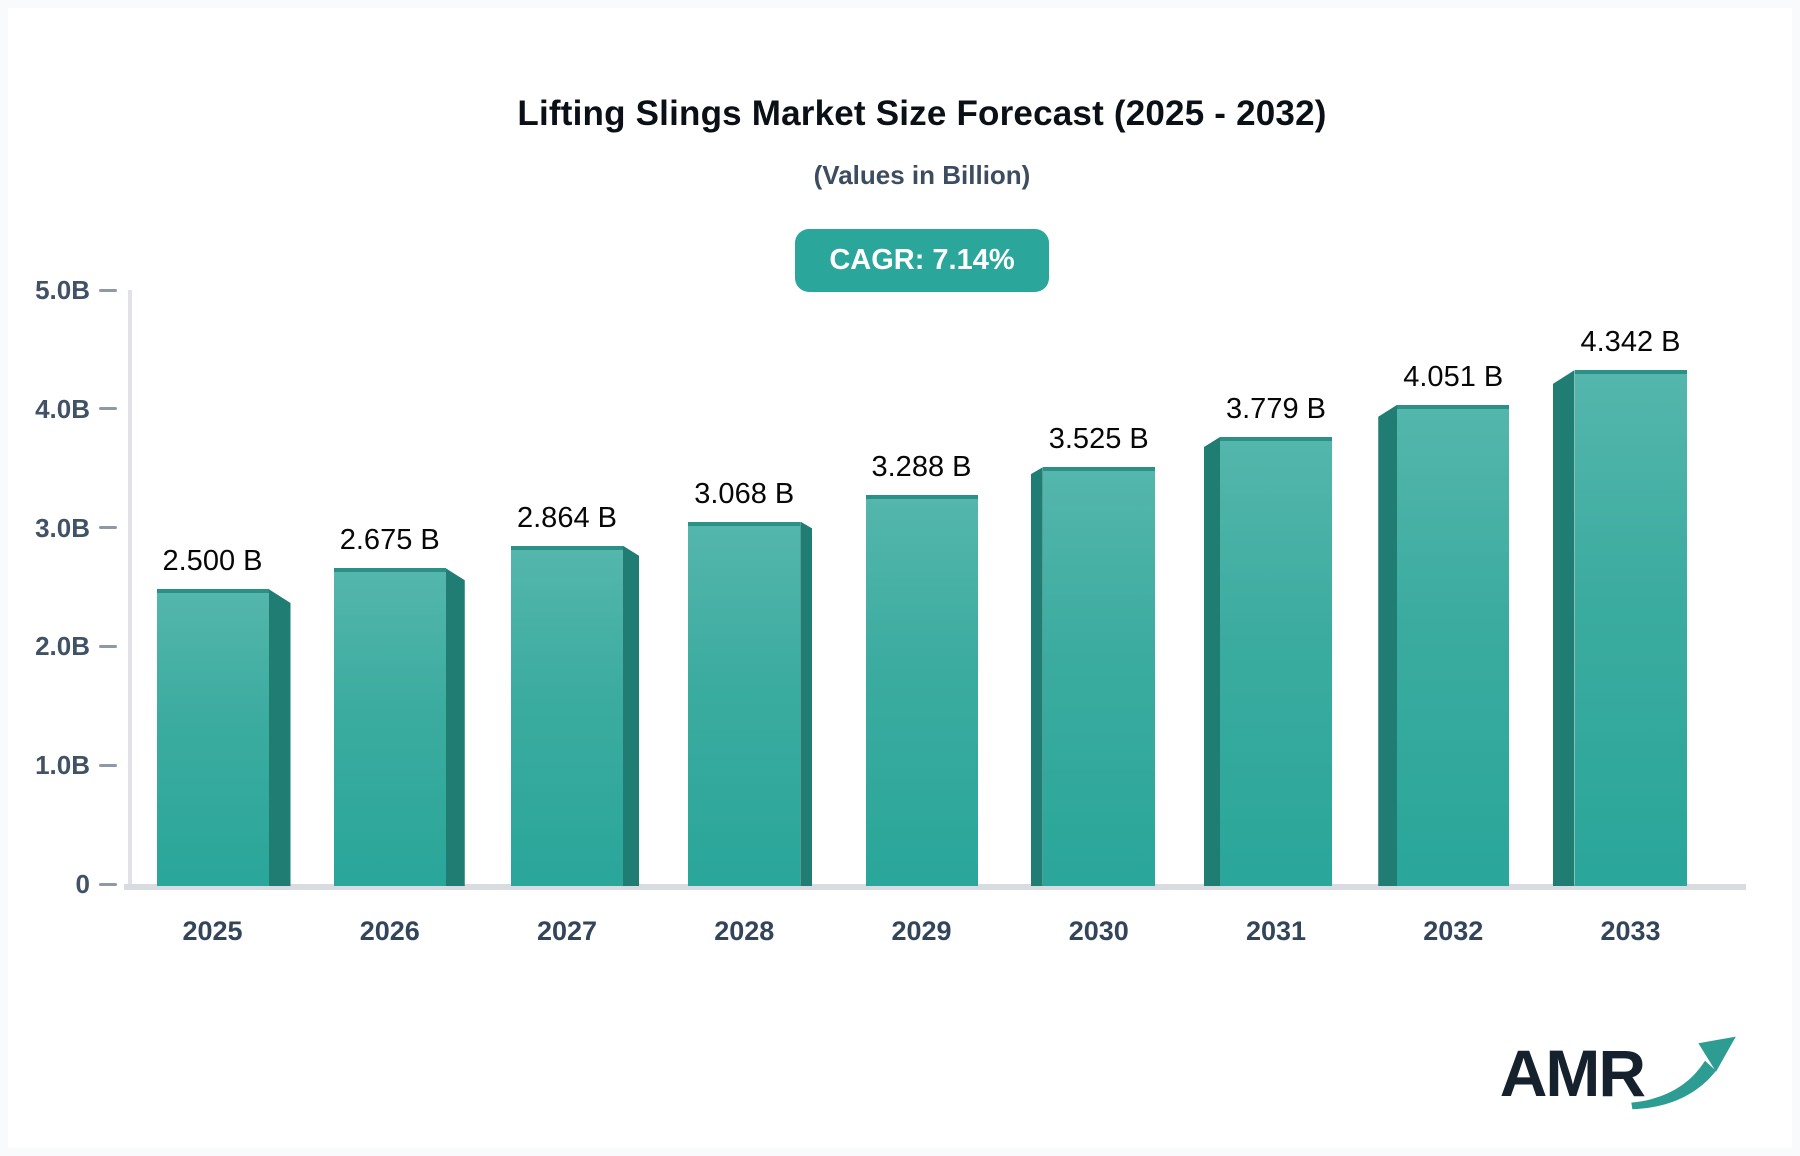  I want to click on x-axis-label-2029: 2029, so click(921, 931).